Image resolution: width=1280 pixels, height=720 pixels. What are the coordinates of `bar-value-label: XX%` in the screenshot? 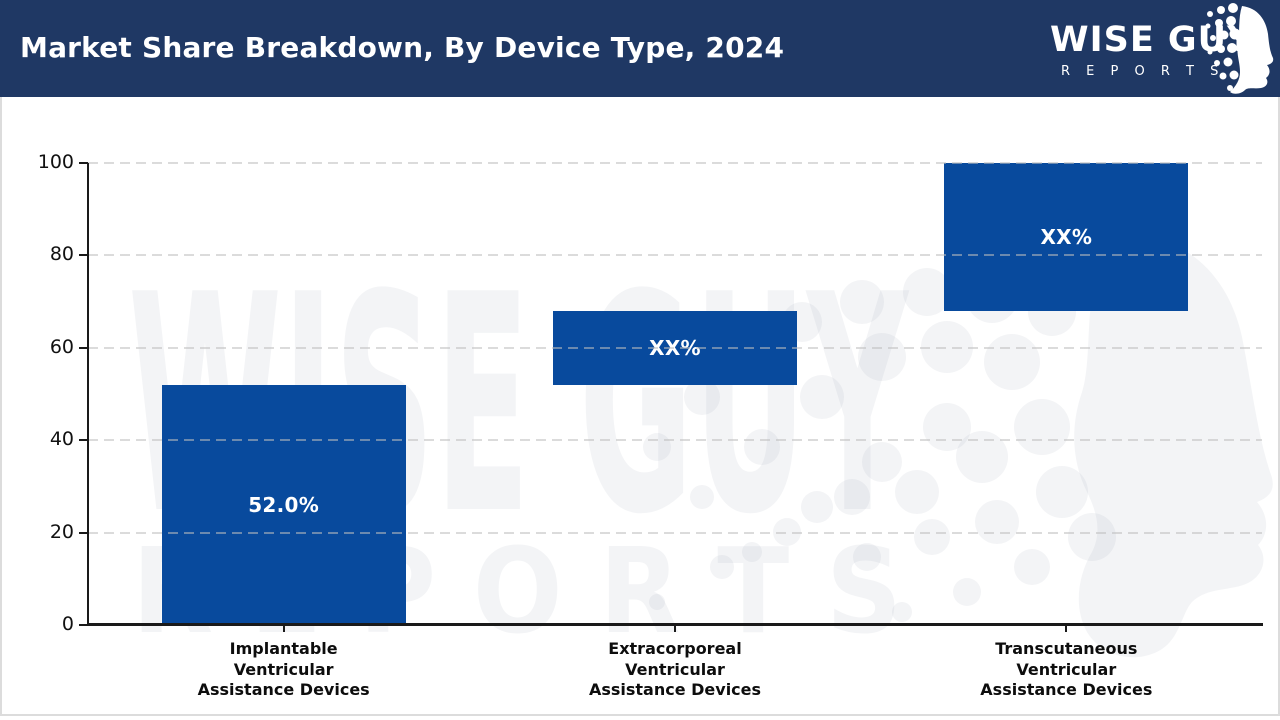 It's located at (1066, 236).